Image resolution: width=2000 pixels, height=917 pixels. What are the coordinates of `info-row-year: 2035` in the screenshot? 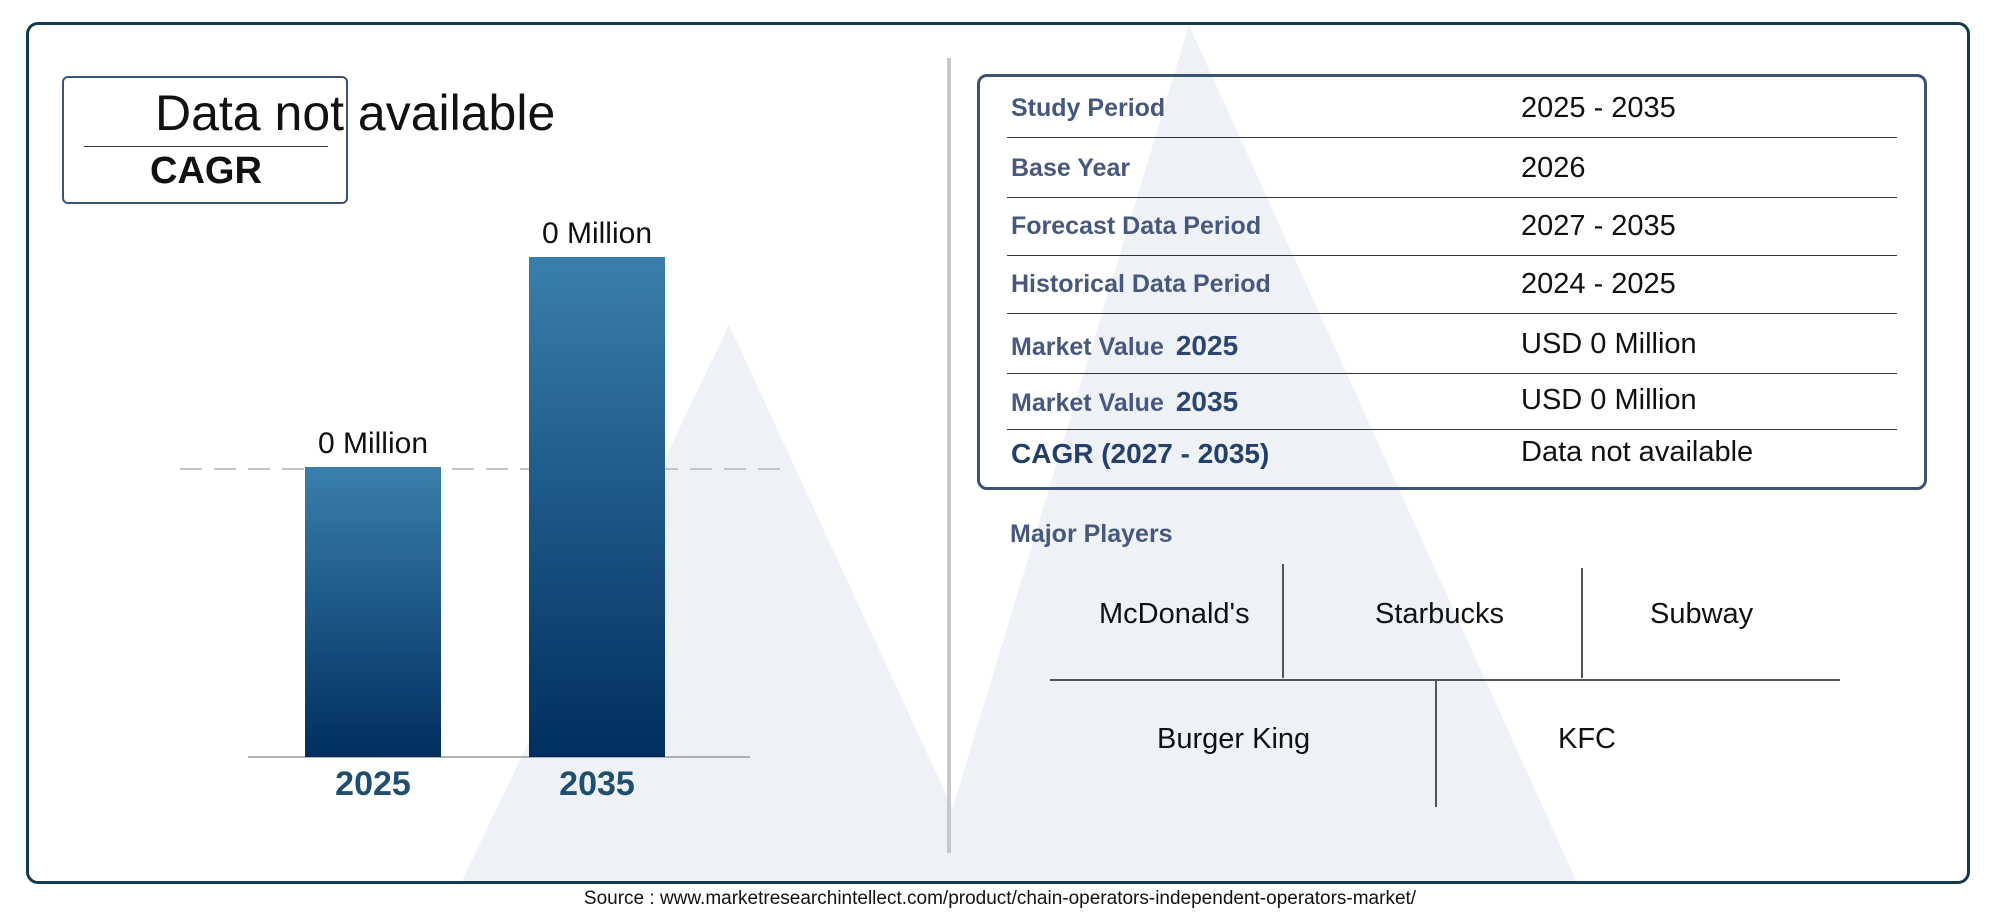 It's located at (1207, 401).